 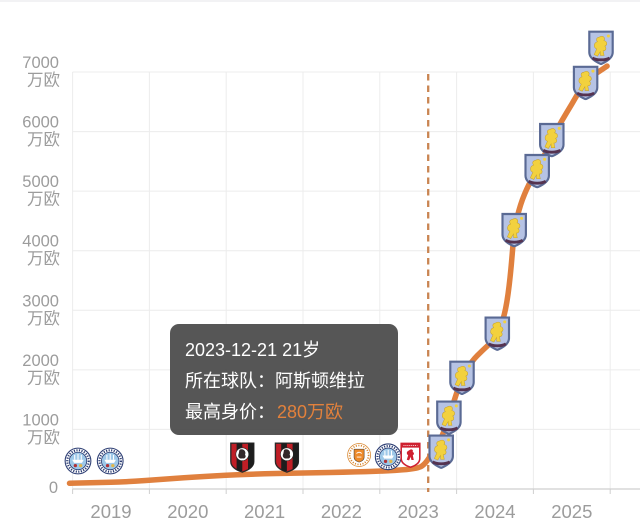 I want to click on x-tick-label: 2022, so click(x=341, y=511).